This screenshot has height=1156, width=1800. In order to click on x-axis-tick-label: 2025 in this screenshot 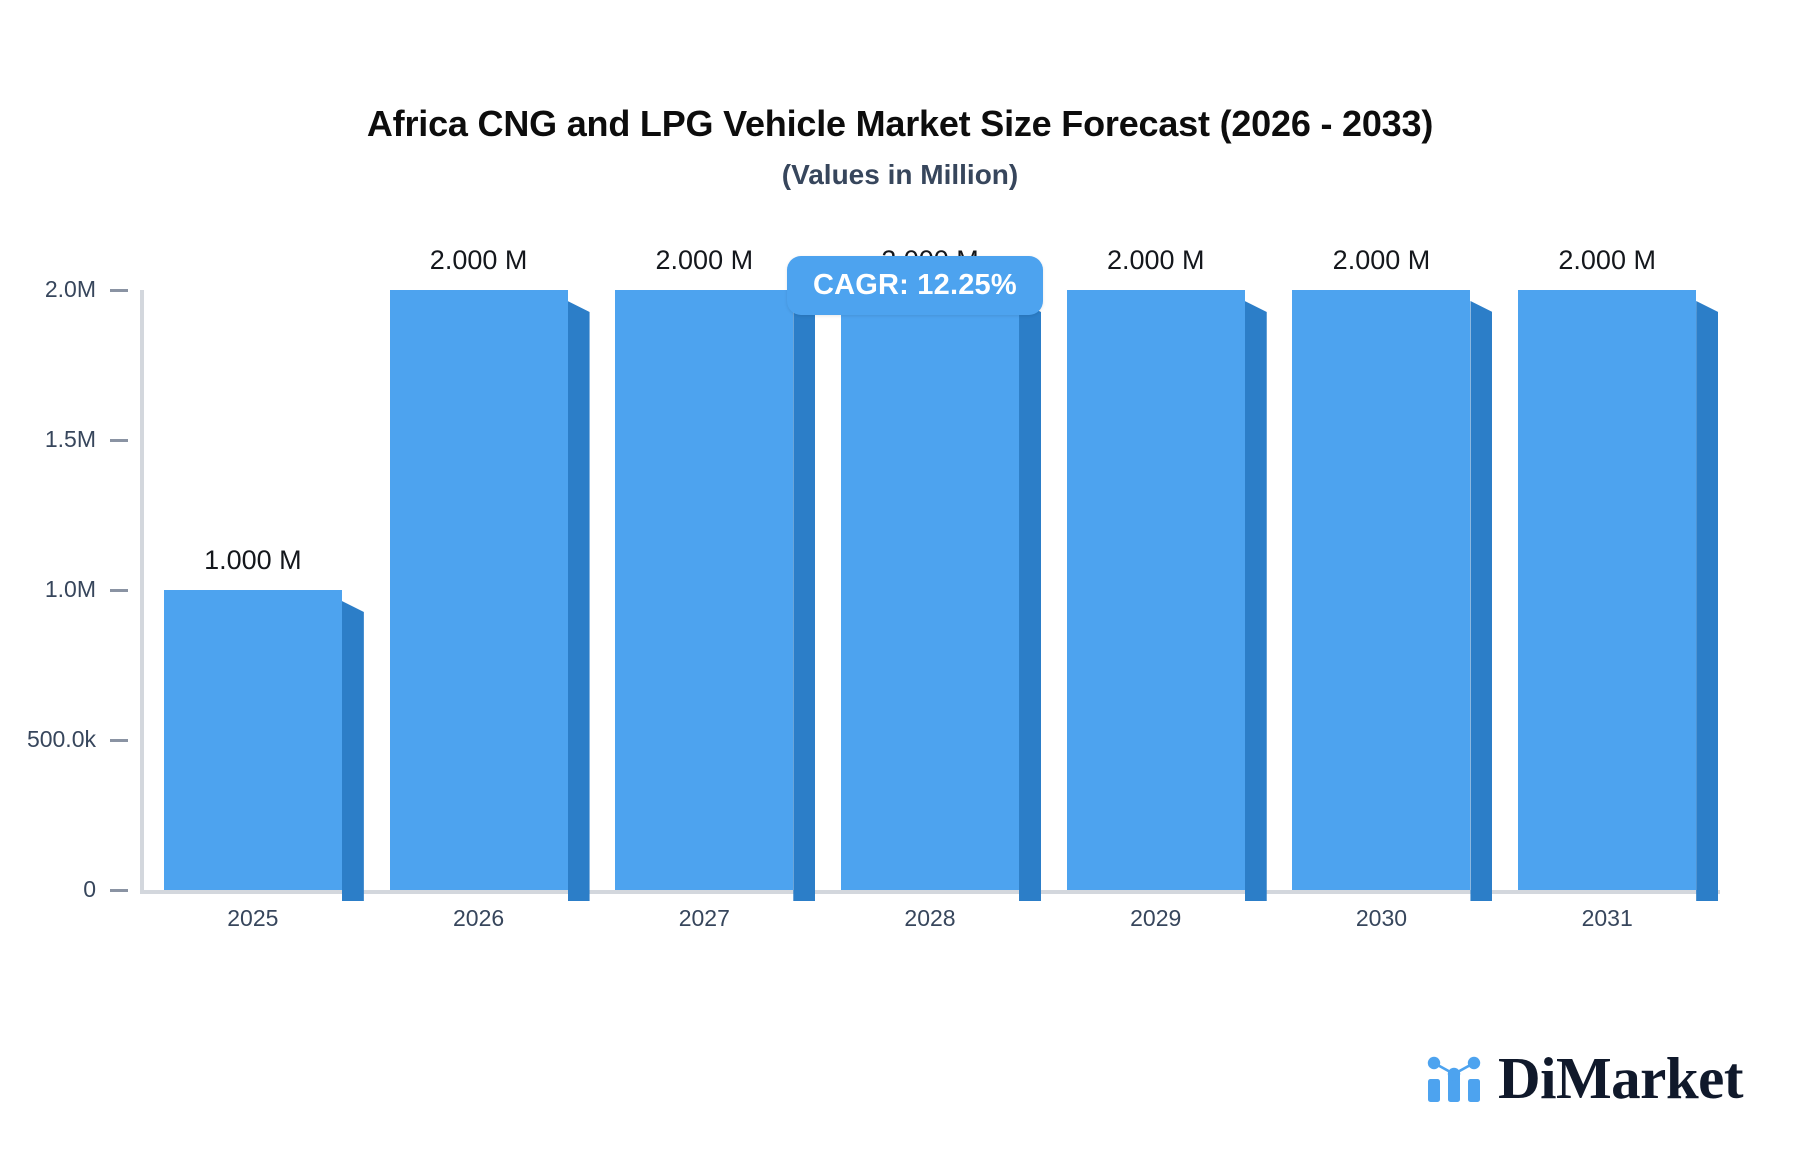, I will do `click(253, 918)`.